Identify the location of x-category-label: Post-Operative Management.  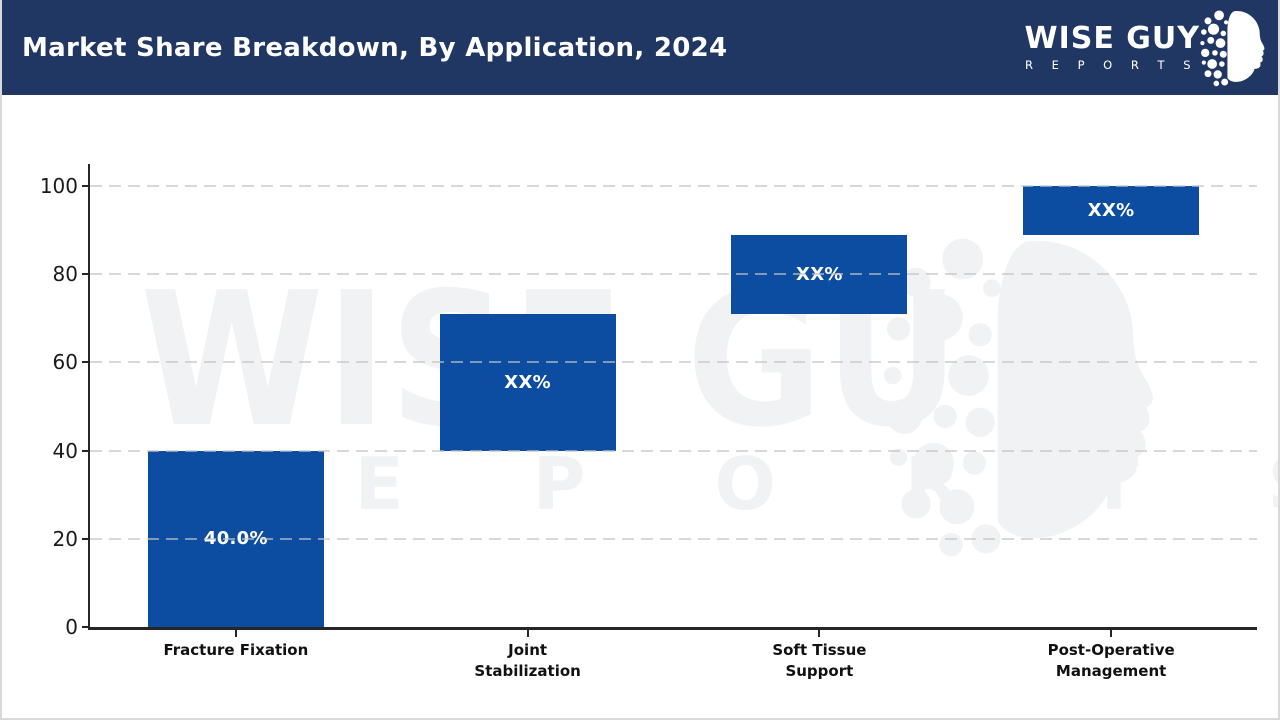
(1111, 660).